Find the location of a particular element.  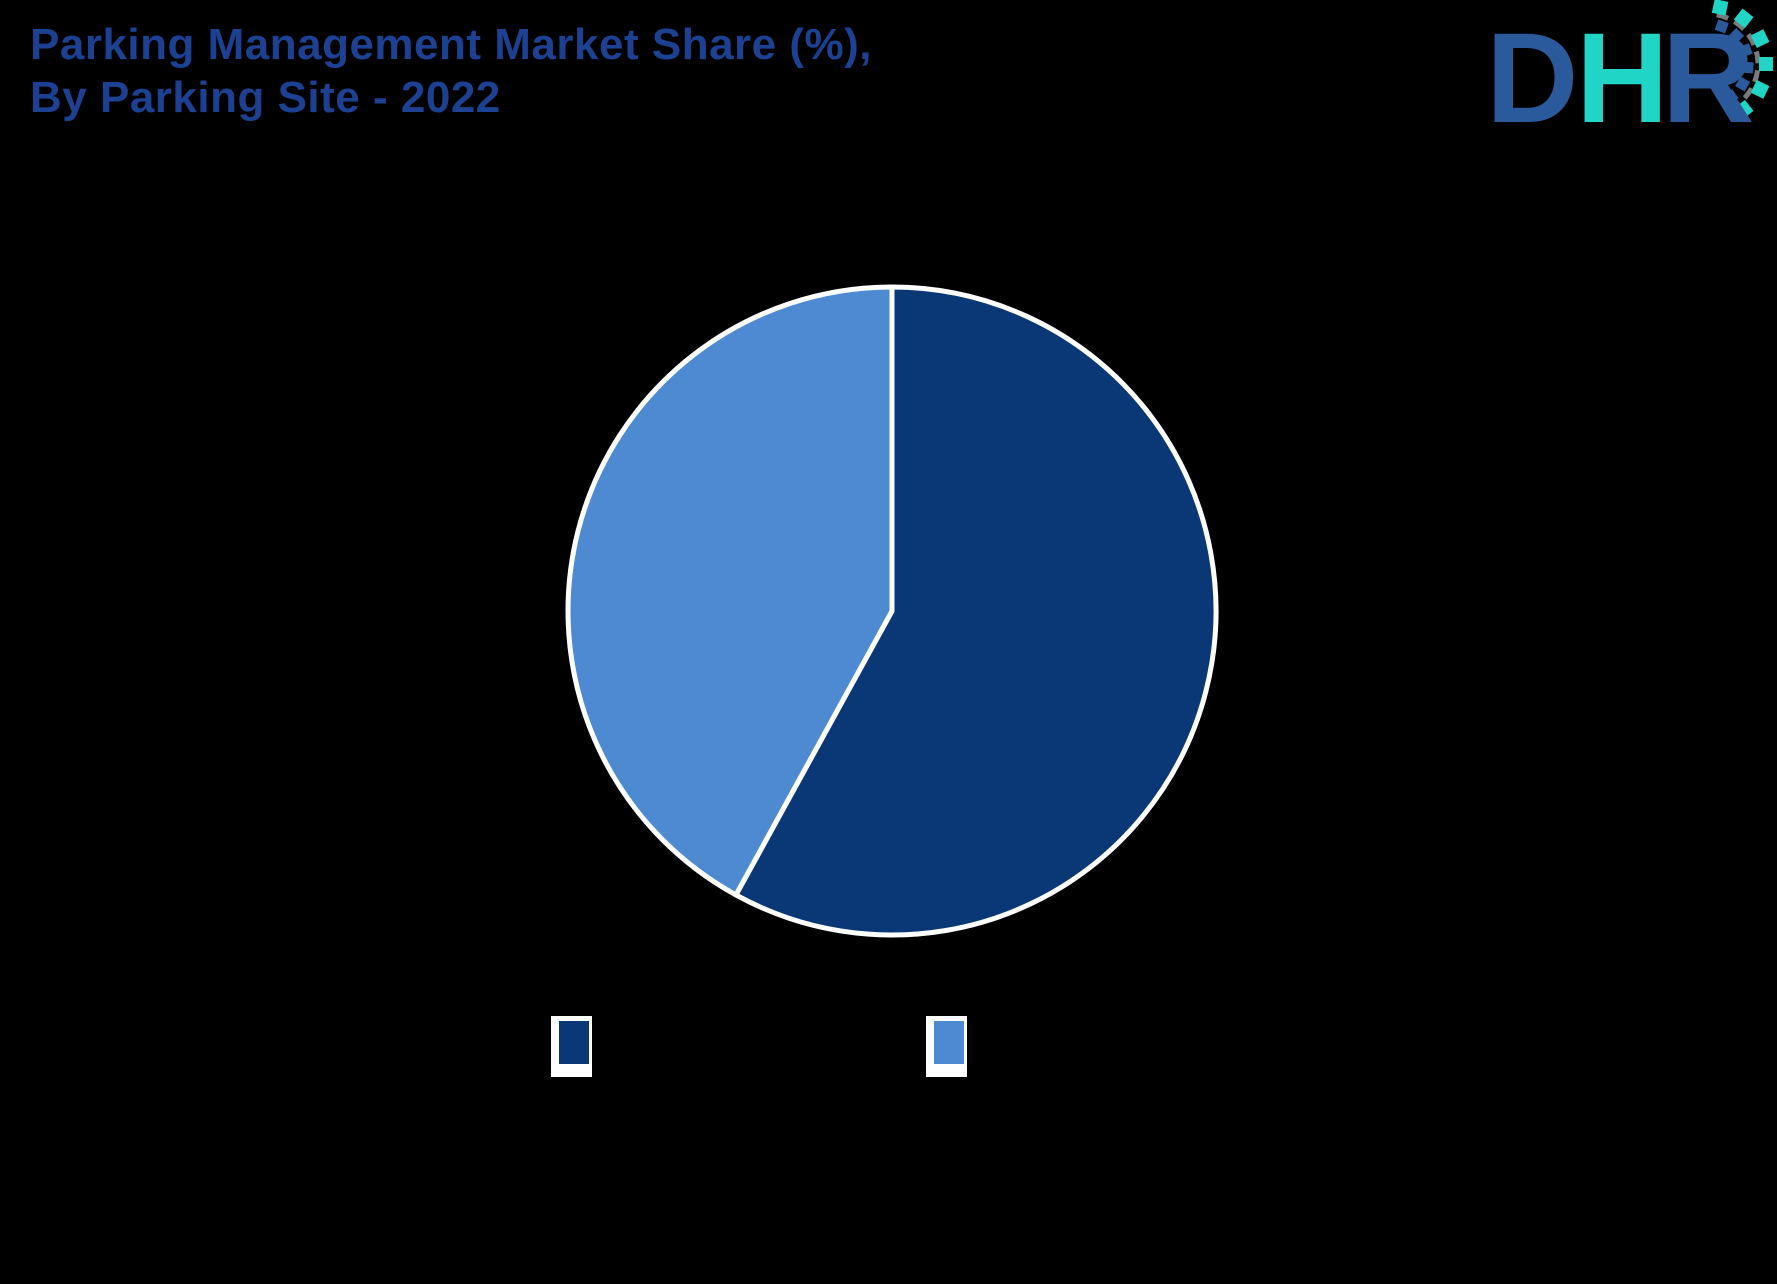

logo-ring-arc is located at coordinates (1738, 61).